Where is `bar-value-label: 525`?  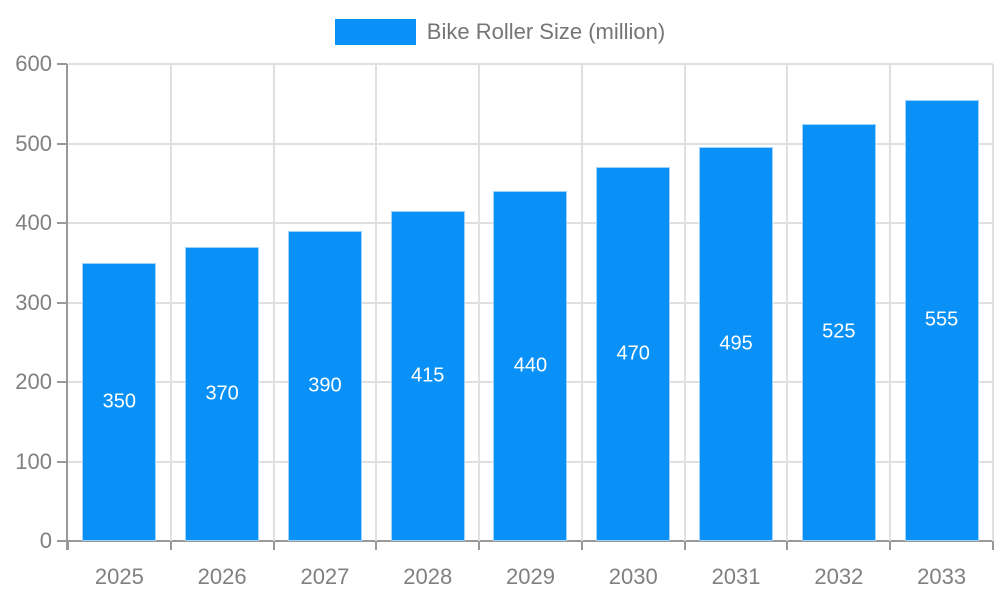 bar-value-label: 525 is located at coordinates (839, 331).